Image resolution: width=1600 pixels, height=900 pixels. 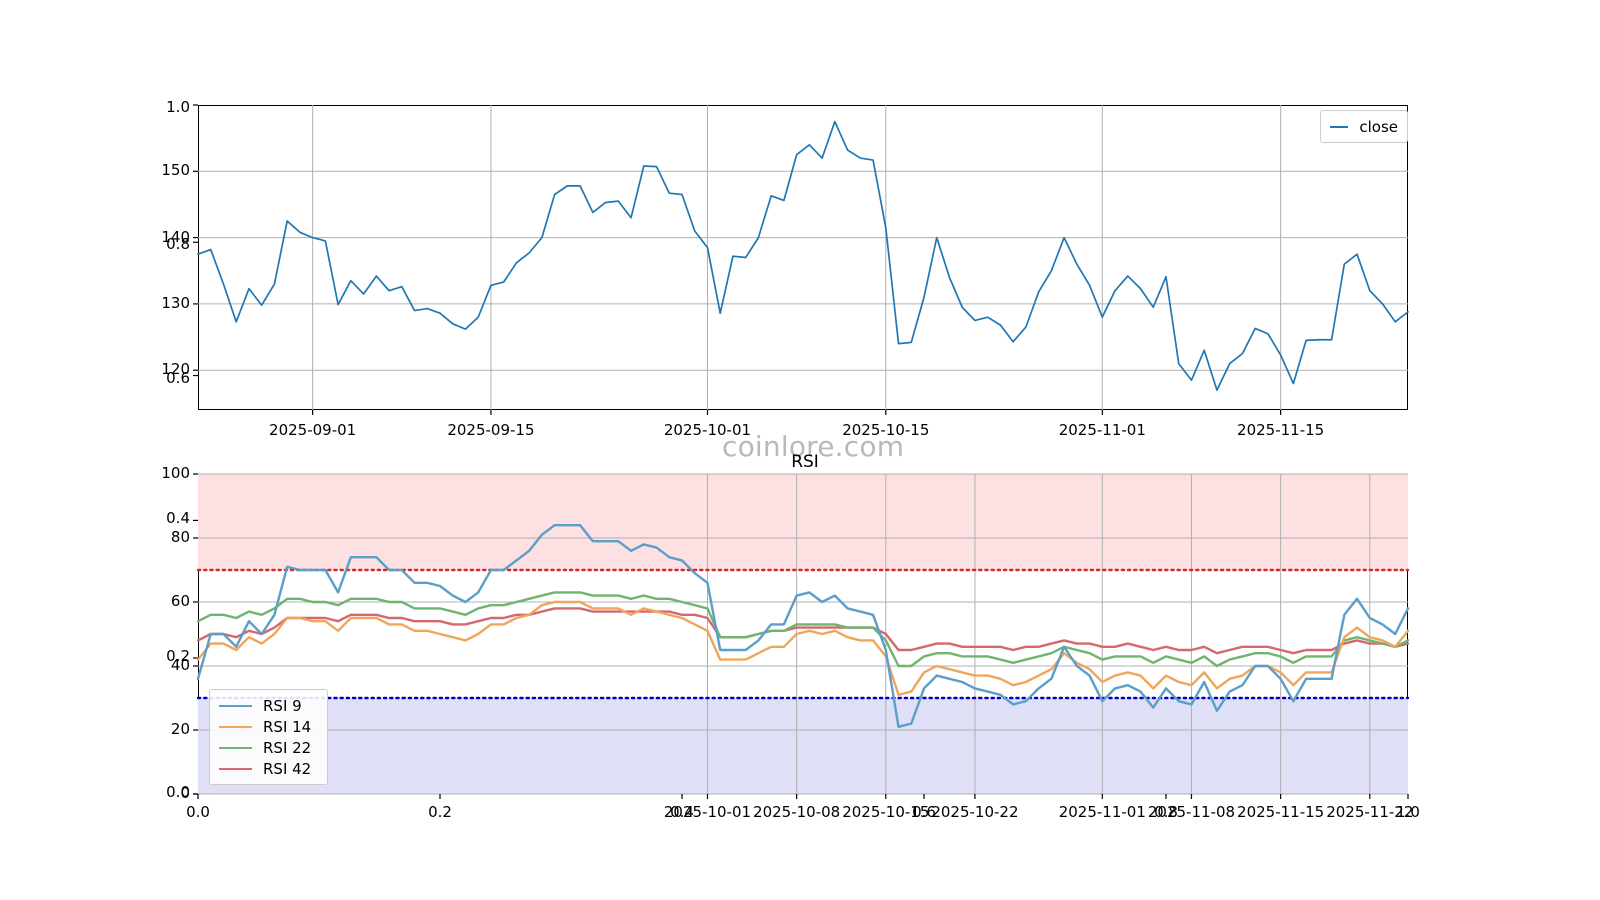 What do you see at coordinates (180, 601) in the screenshot?
I see `rsi-ytick-60: 60` at bounding box center [180, 601].